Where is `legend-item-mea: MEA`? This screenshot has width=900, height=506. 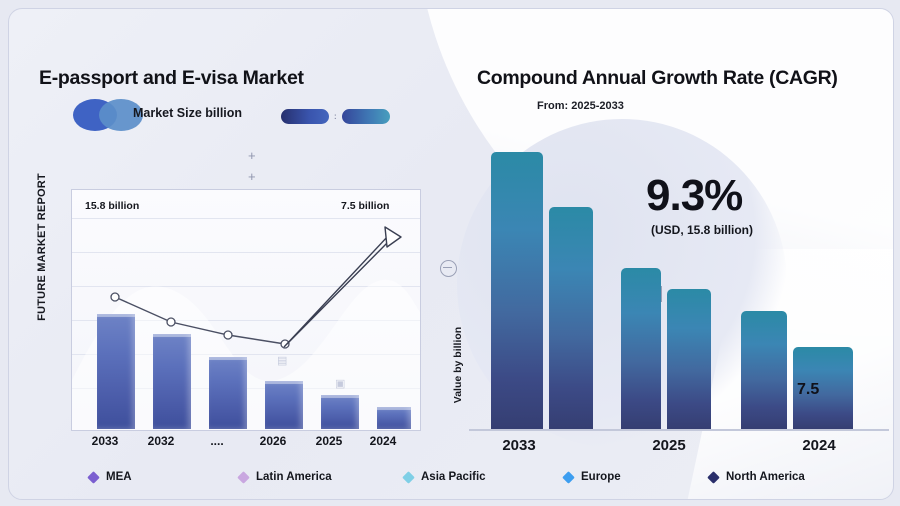 legend-item-mea: MEA is located at coordinates (163, 477).